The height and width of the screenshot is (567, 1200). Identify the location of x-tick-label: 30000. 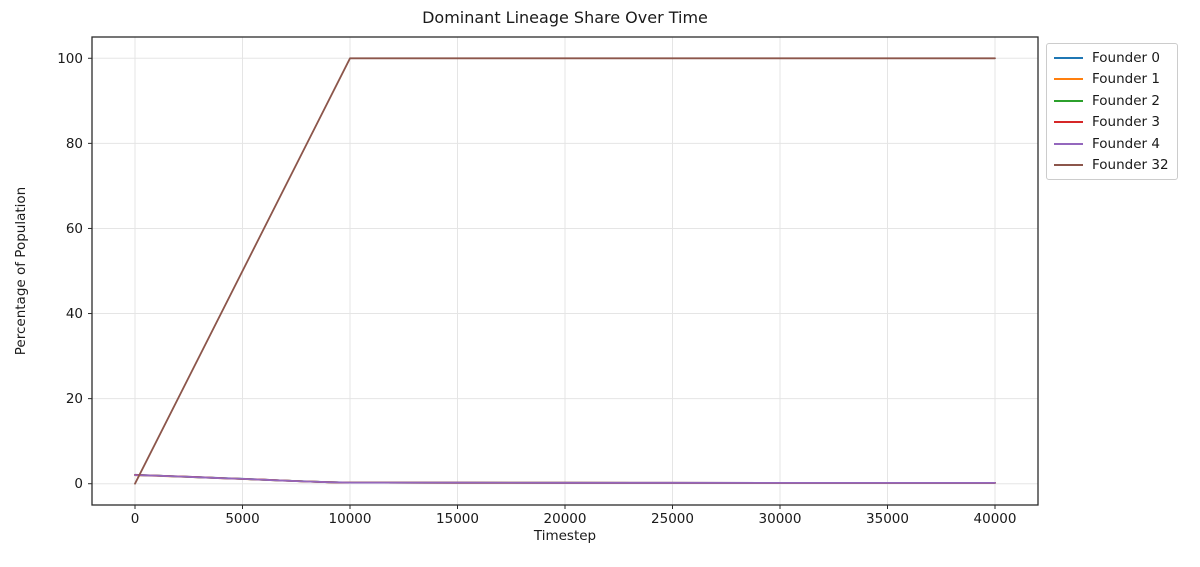
(780, 519).